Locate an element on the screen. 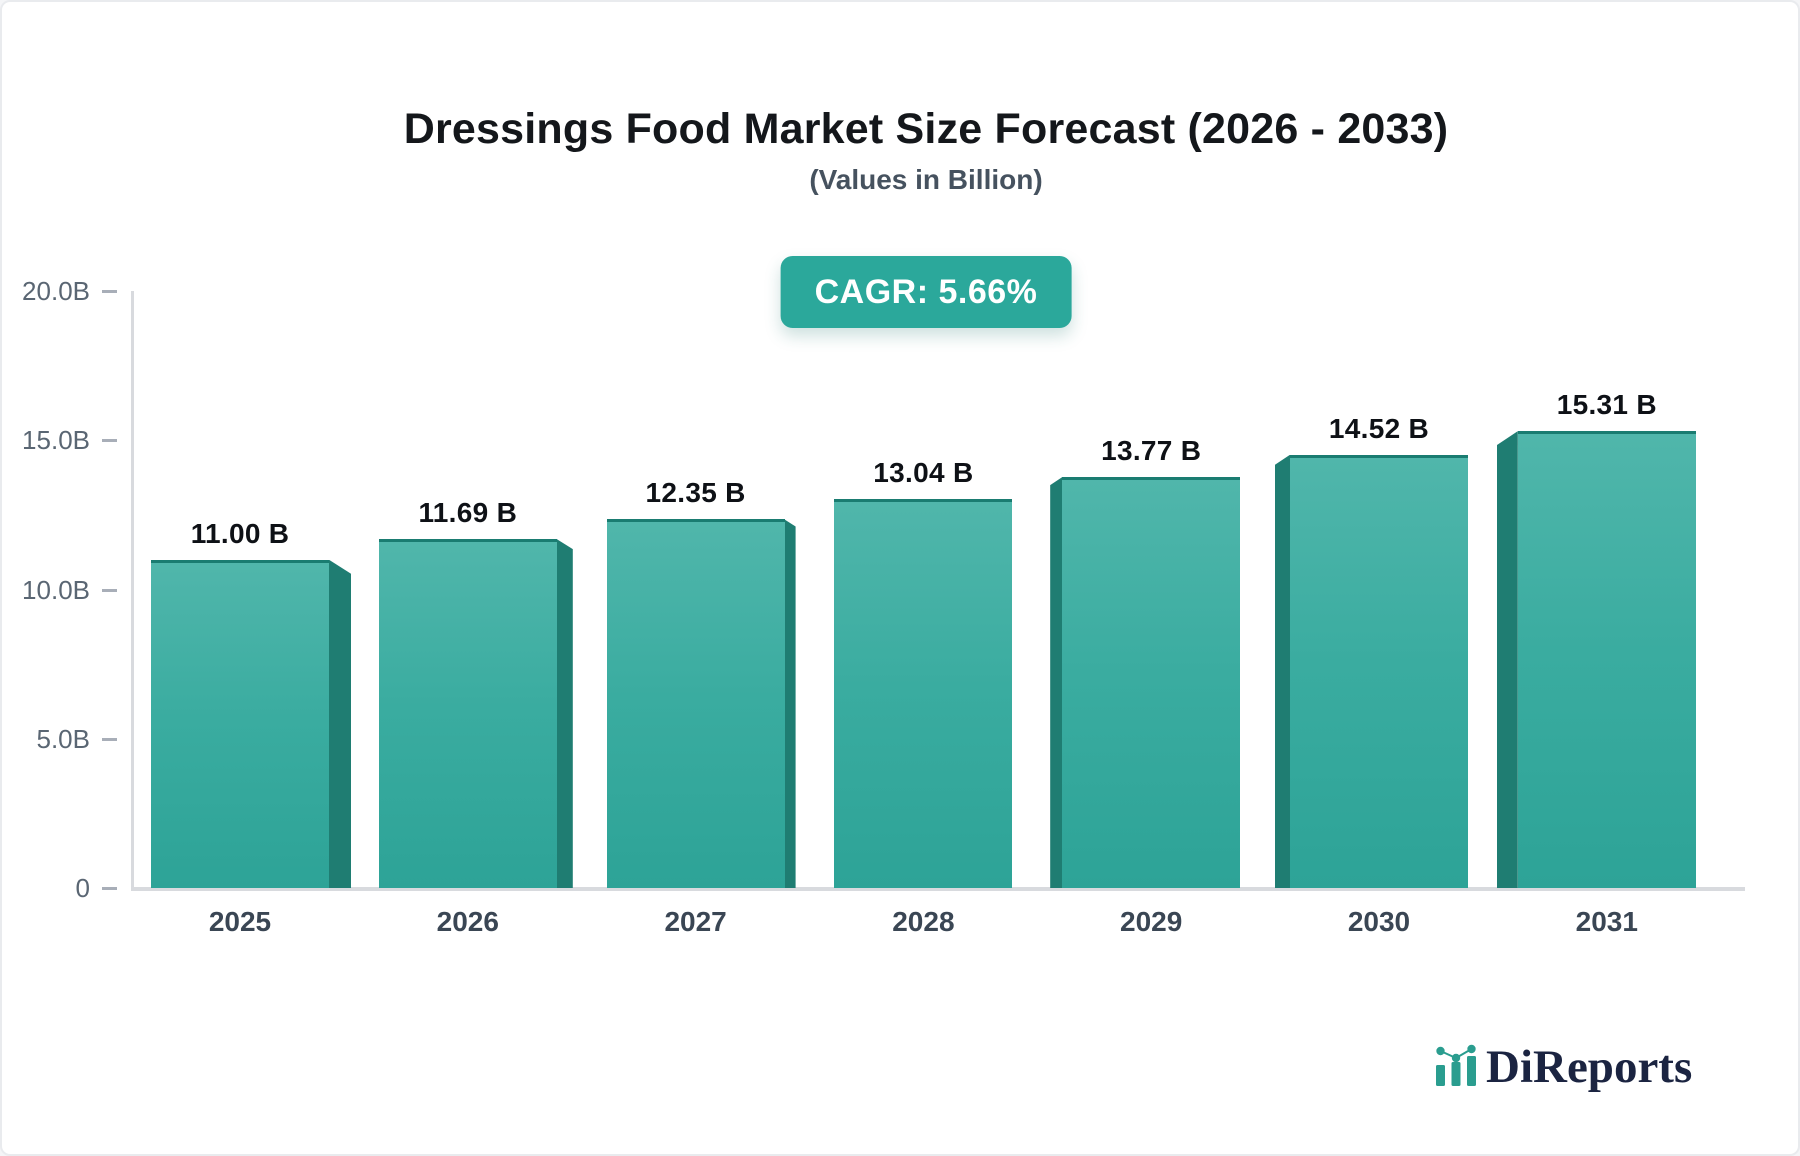 The width and height of the screenshot is (1800, 1156). bar-value-label: 12.35 B is located at coordinates (695, 493).